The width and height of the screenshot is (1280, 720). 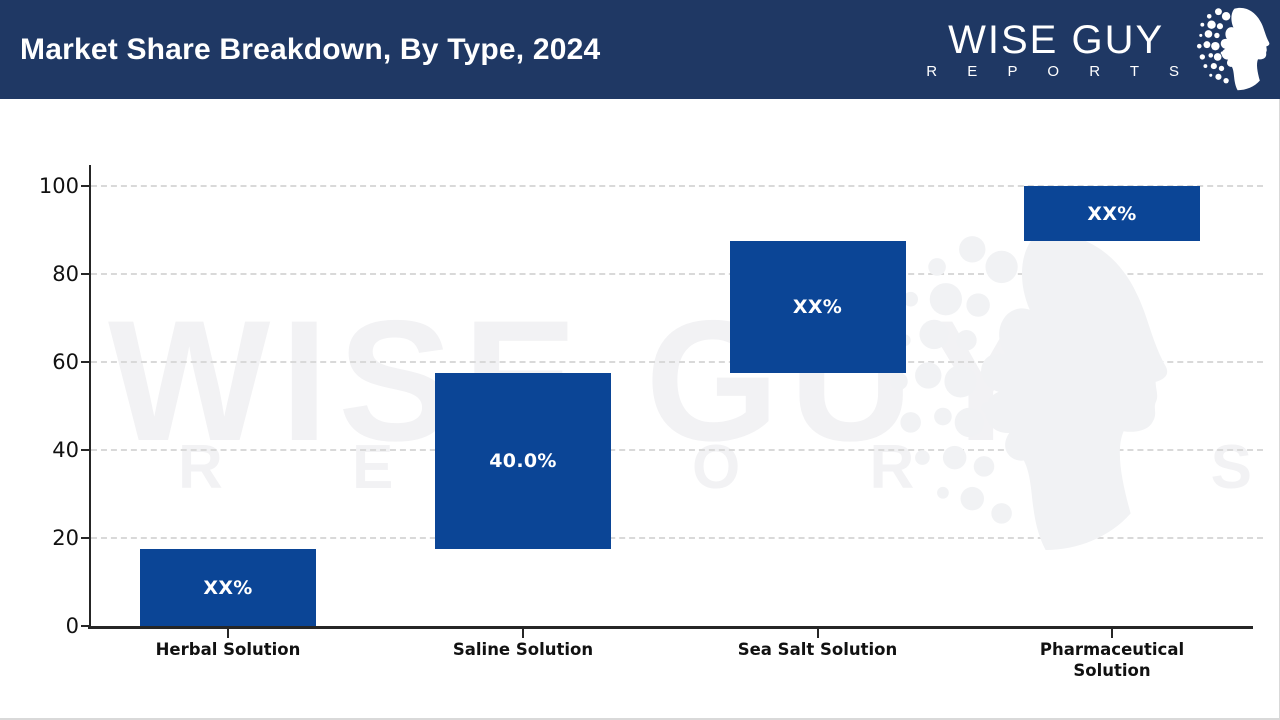 I want to click on x-axis, so click(x=670, y=627).